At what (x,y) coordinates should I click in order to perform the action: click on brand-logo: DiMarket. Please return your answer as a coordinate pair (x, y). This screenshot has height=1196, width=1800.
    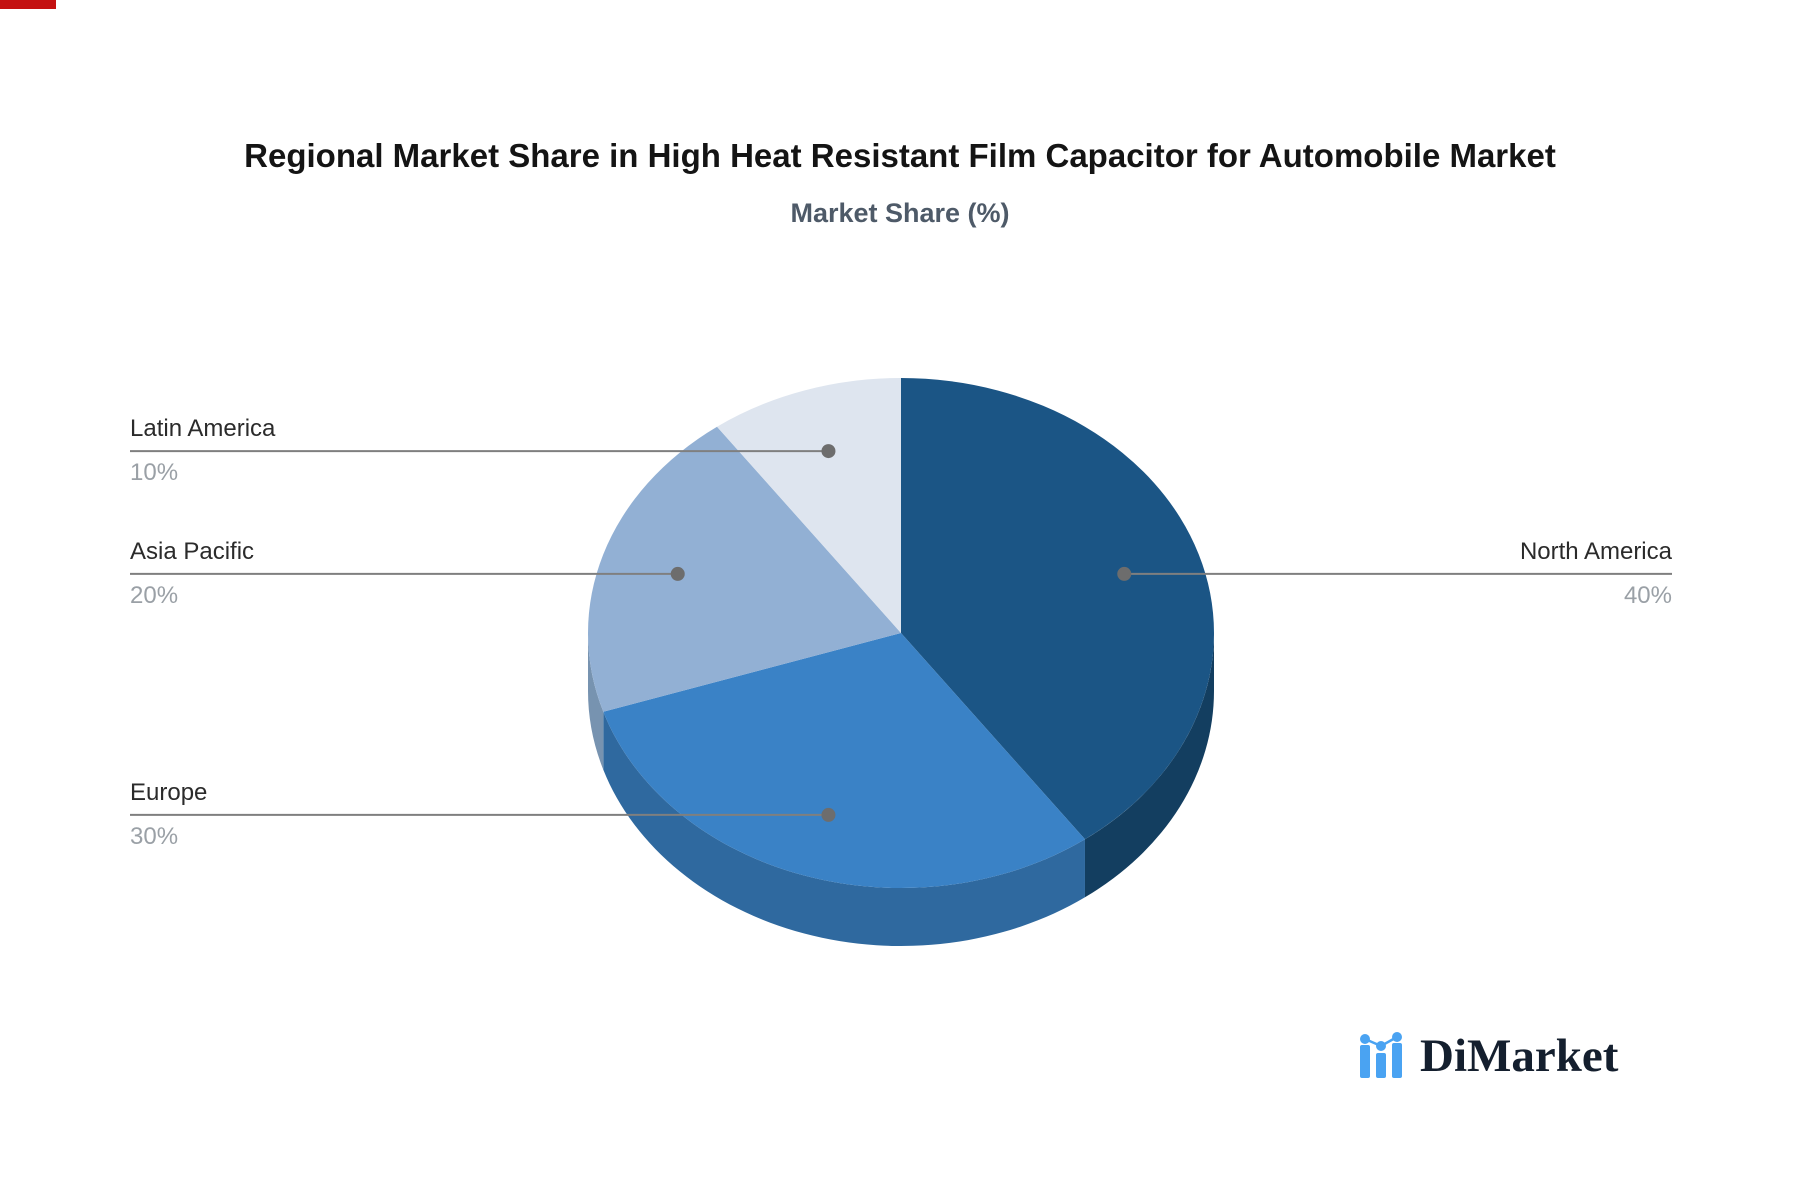
    Looking at the image, I should click on (1488, 1056).